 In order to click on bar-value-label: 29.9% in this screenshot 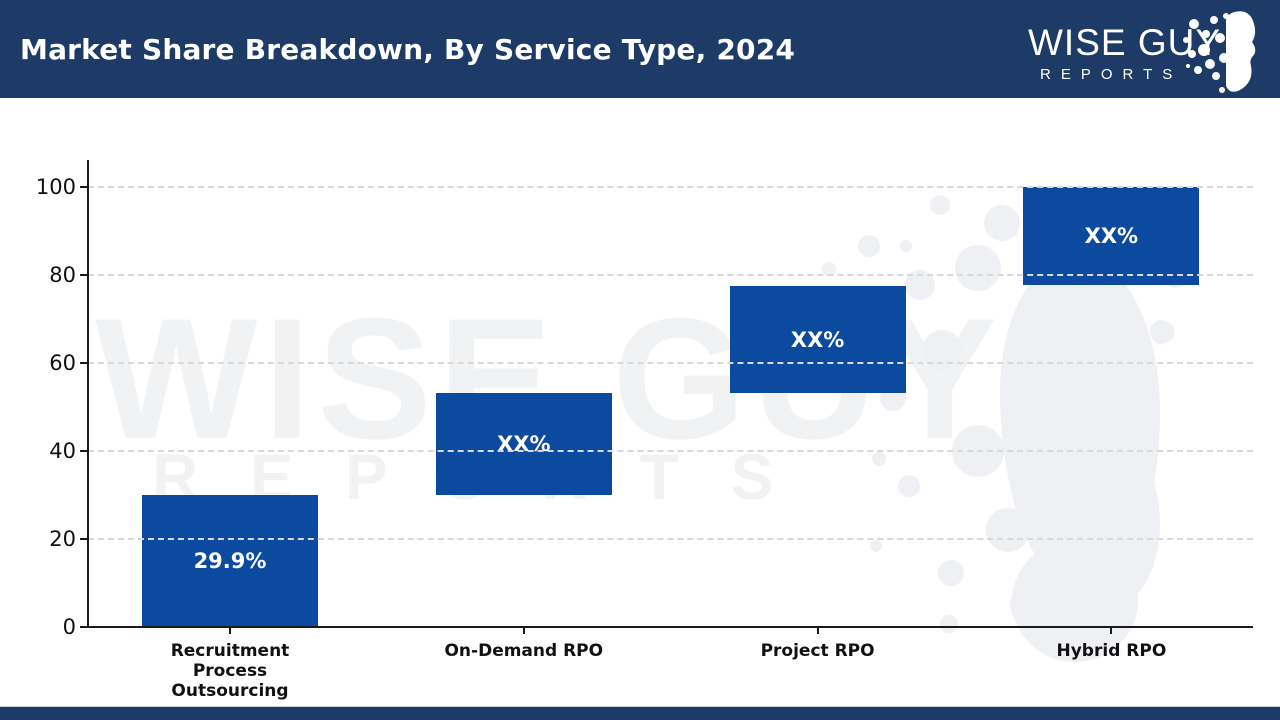, I will do `click(230, 561)`.